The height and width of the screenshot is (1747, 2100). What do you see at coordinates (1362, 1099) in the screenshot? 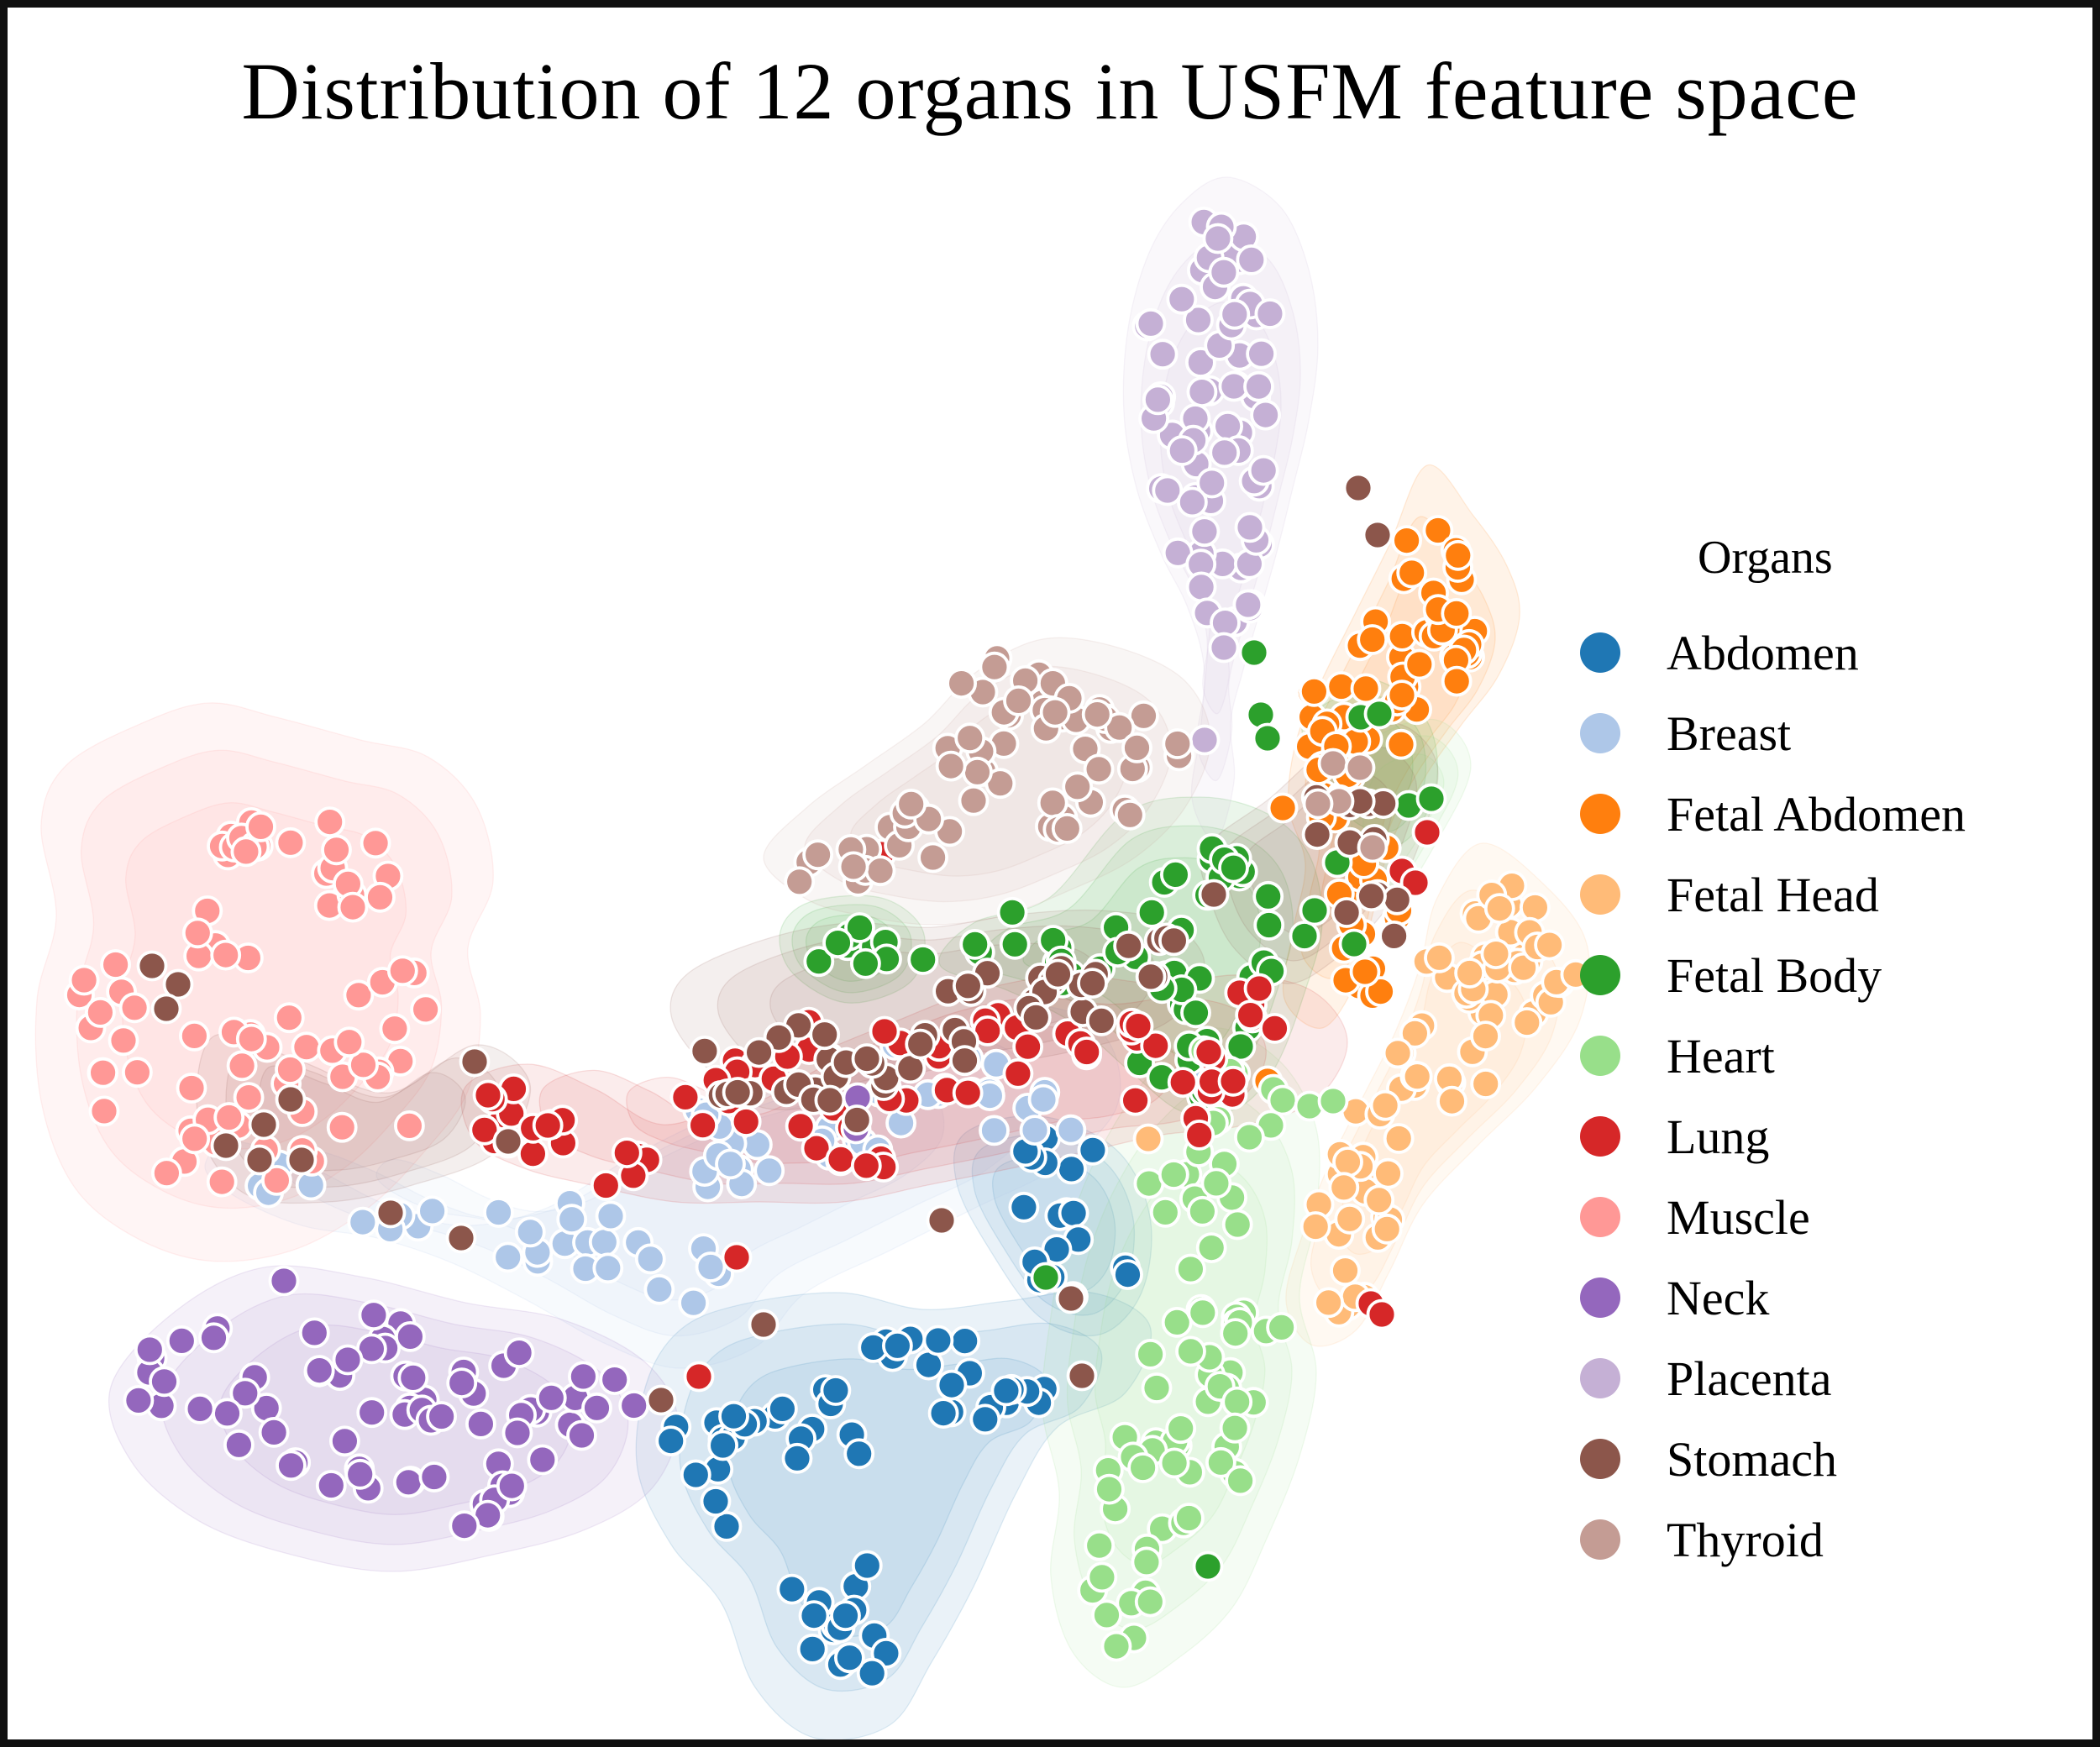
I see `cluster-fetal-head` at bounding box center [1362, 1099].